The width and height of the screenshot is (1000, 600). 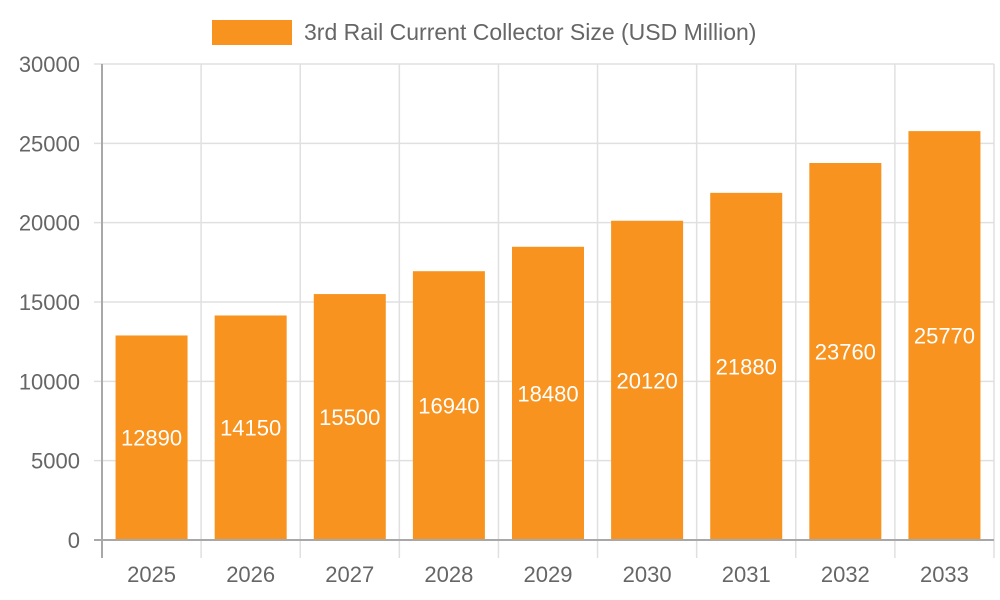 I want to click on x-tick-label: 2029, so click(x=548, y=574).